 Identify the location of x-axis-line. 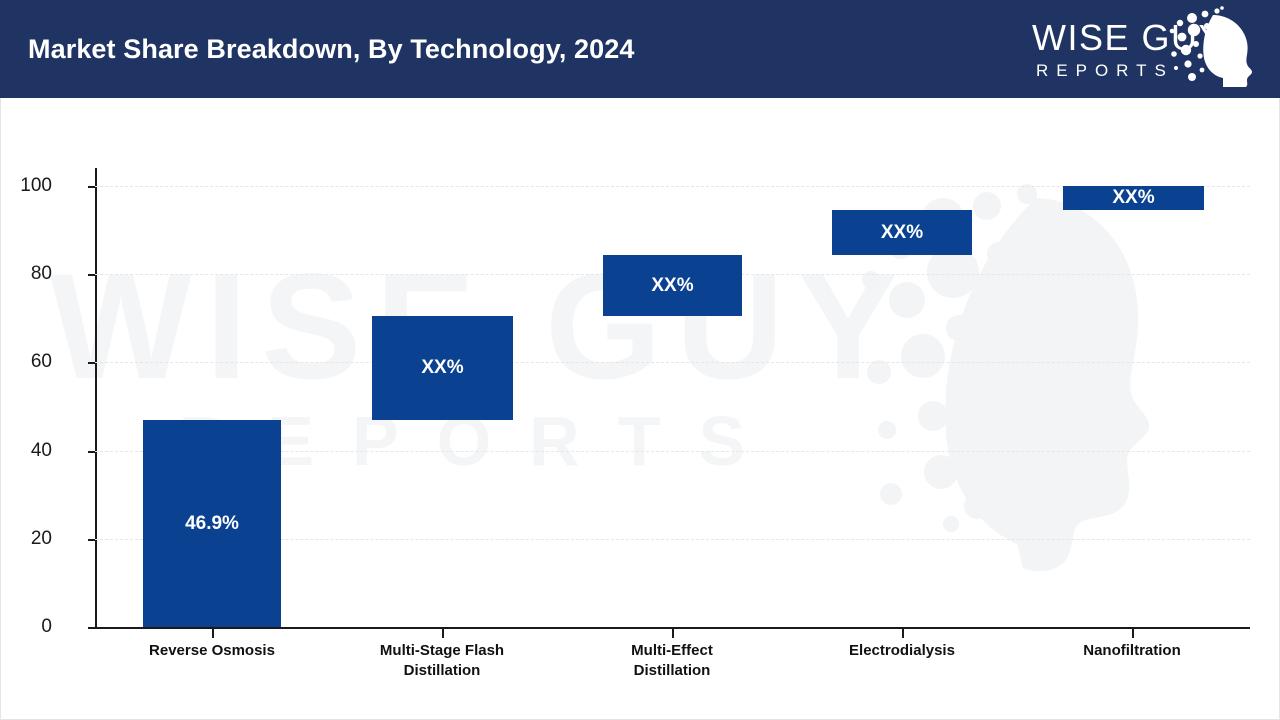
(672, 628).